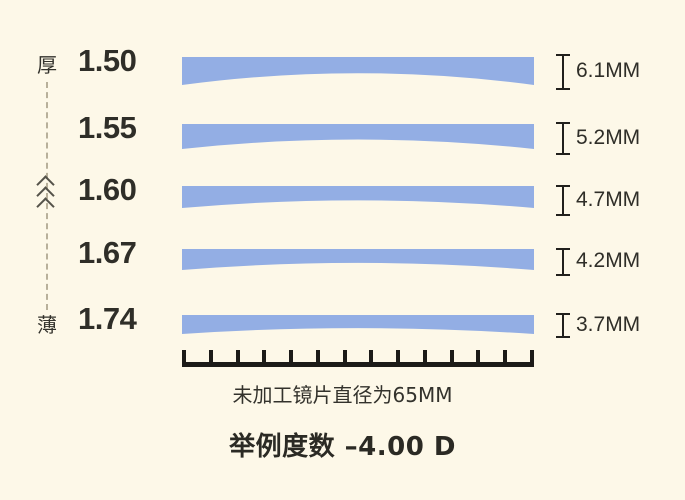 The height and width of the screenshot is (500, 685). I want to click on thickness-value-label: 3.7MM, so click(608, 324).